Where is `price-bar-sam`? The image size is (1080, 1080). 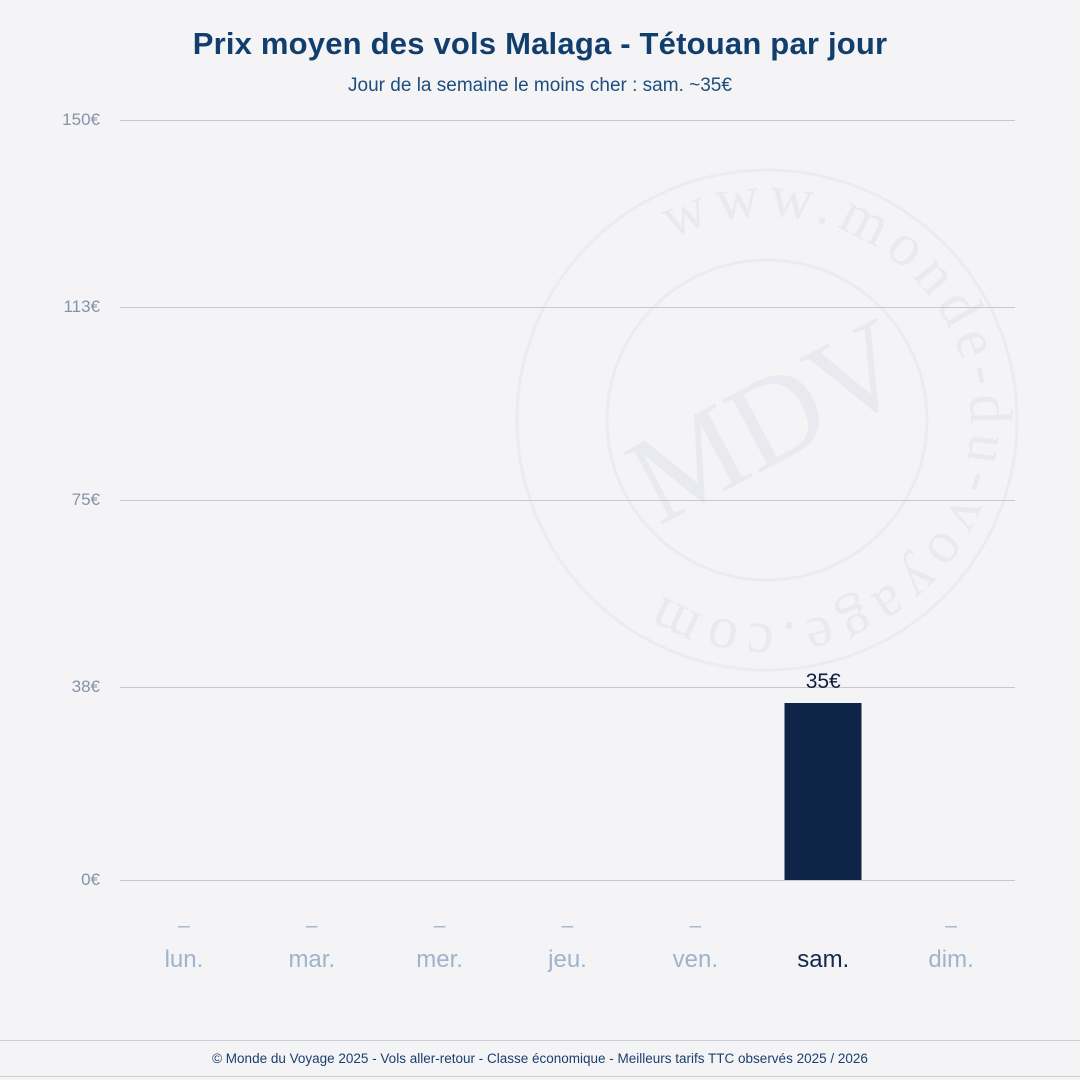 price-bar-sam is located at coordinates (823, 791).